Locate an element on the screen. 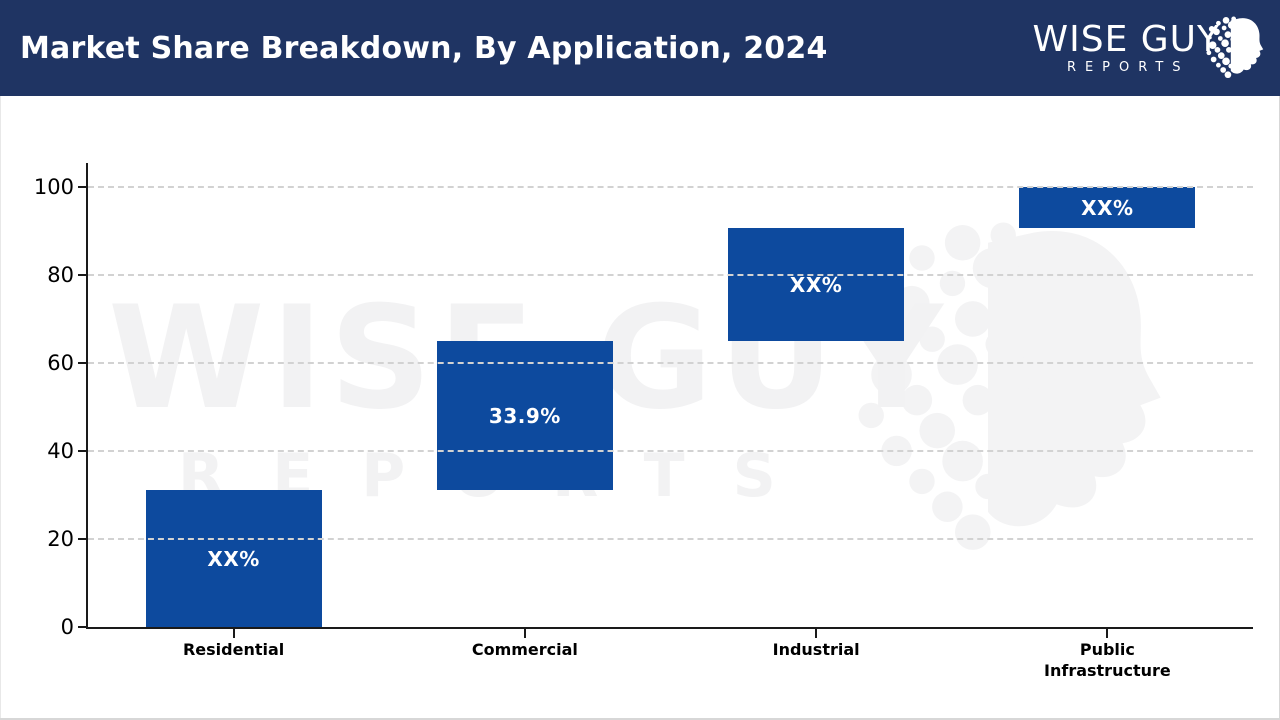  x-axis-line is located at coordinates (669, 628).